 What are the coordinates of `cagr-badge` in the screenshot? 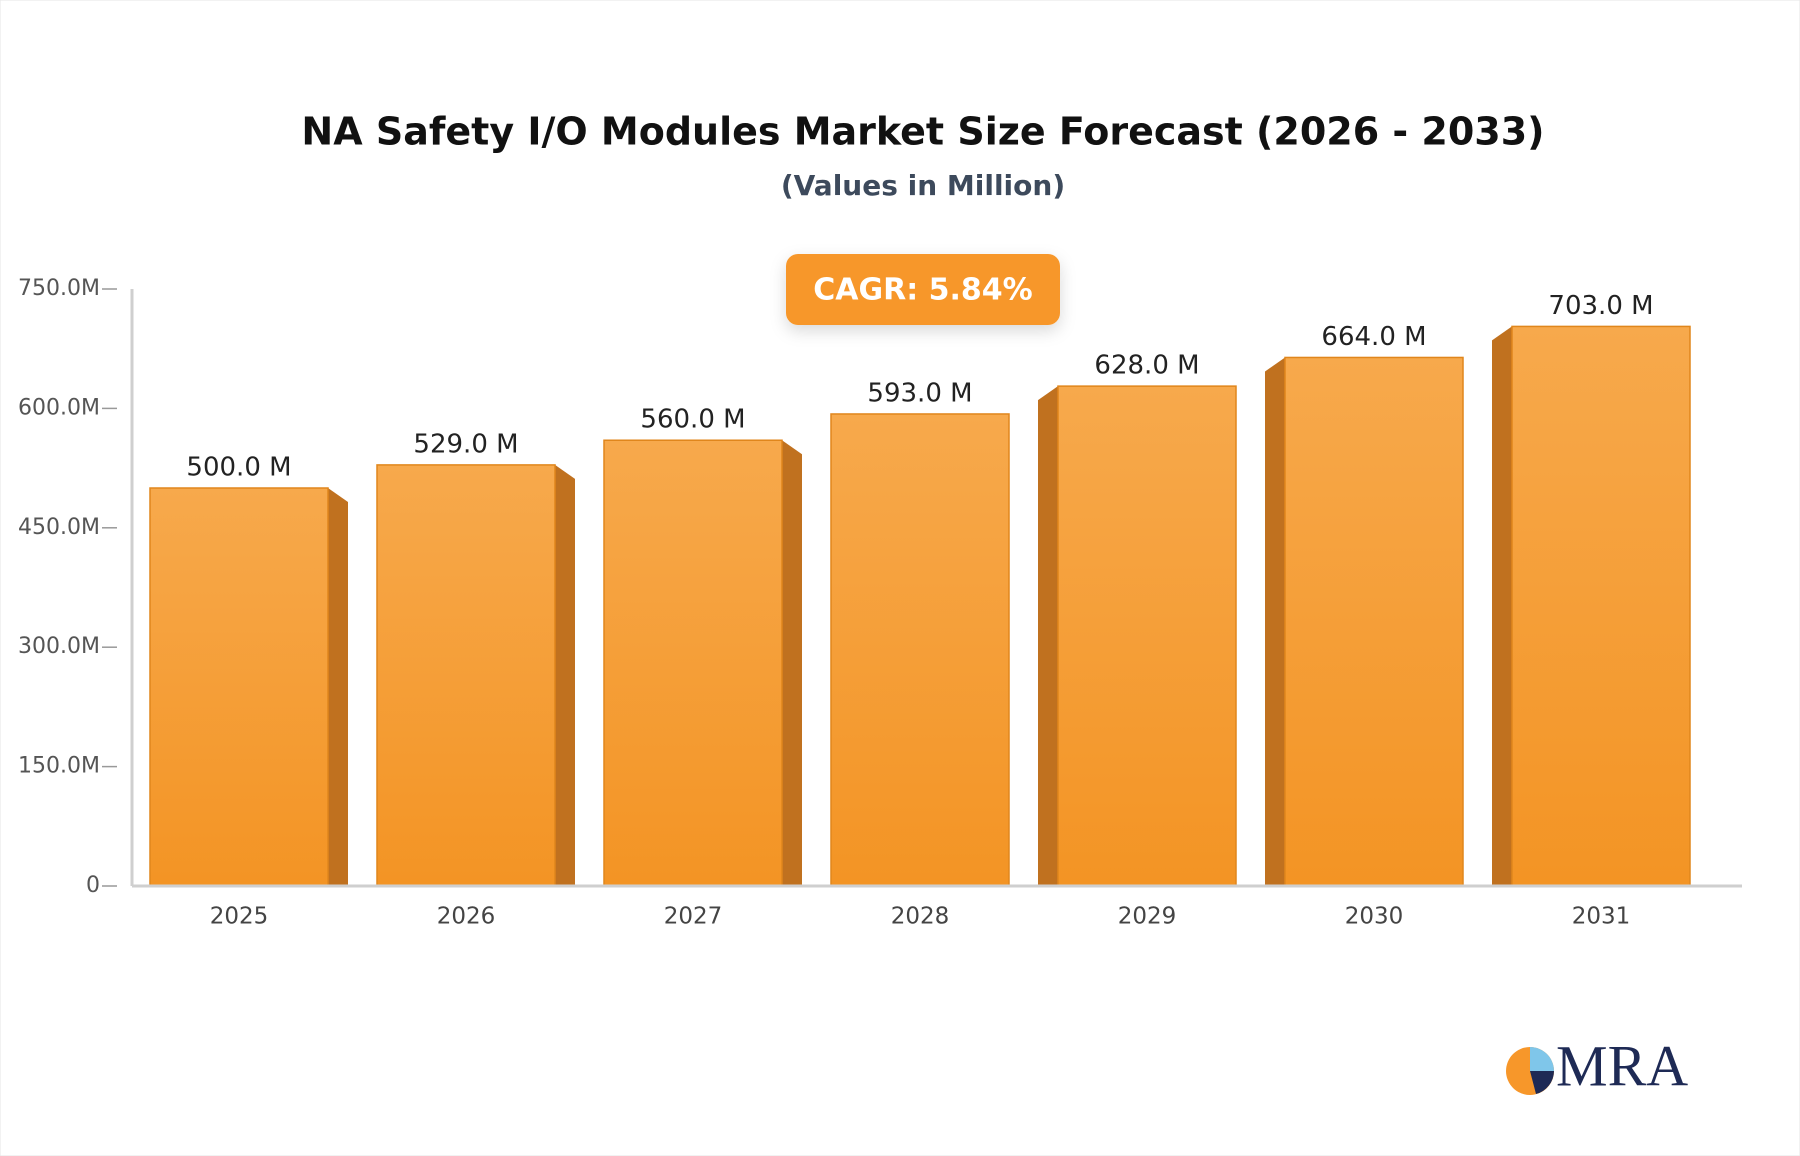 It's located at (923, 289).